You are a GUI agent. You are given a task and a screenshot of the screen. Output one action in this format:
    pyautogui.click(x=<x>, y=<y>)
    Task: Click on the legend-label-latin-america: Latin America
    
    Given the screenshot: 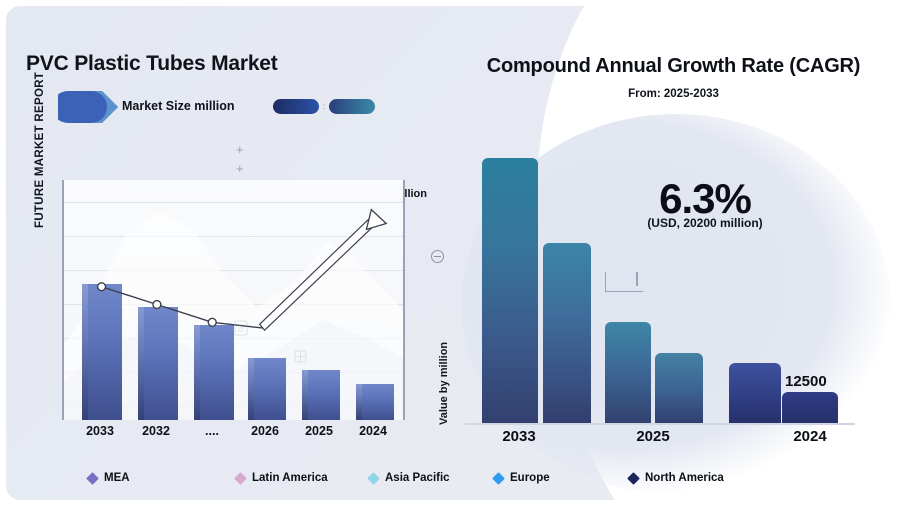 What is the action you would take?
    pyautogui.click(x=290, y=478)
    